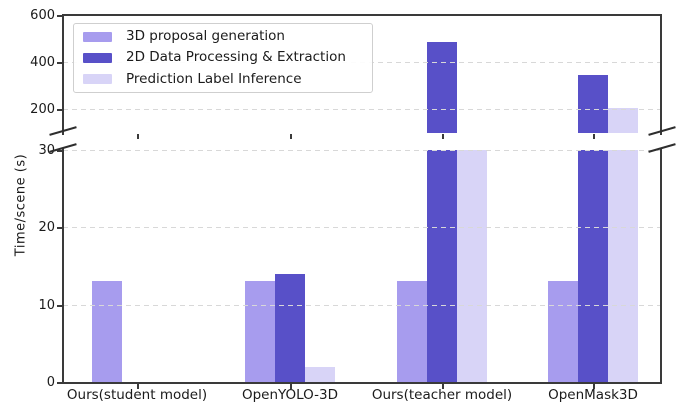 This screenshot has height=407, width=681. I want to click on legend-item: Prediction Label Inference, so click(227, 78).